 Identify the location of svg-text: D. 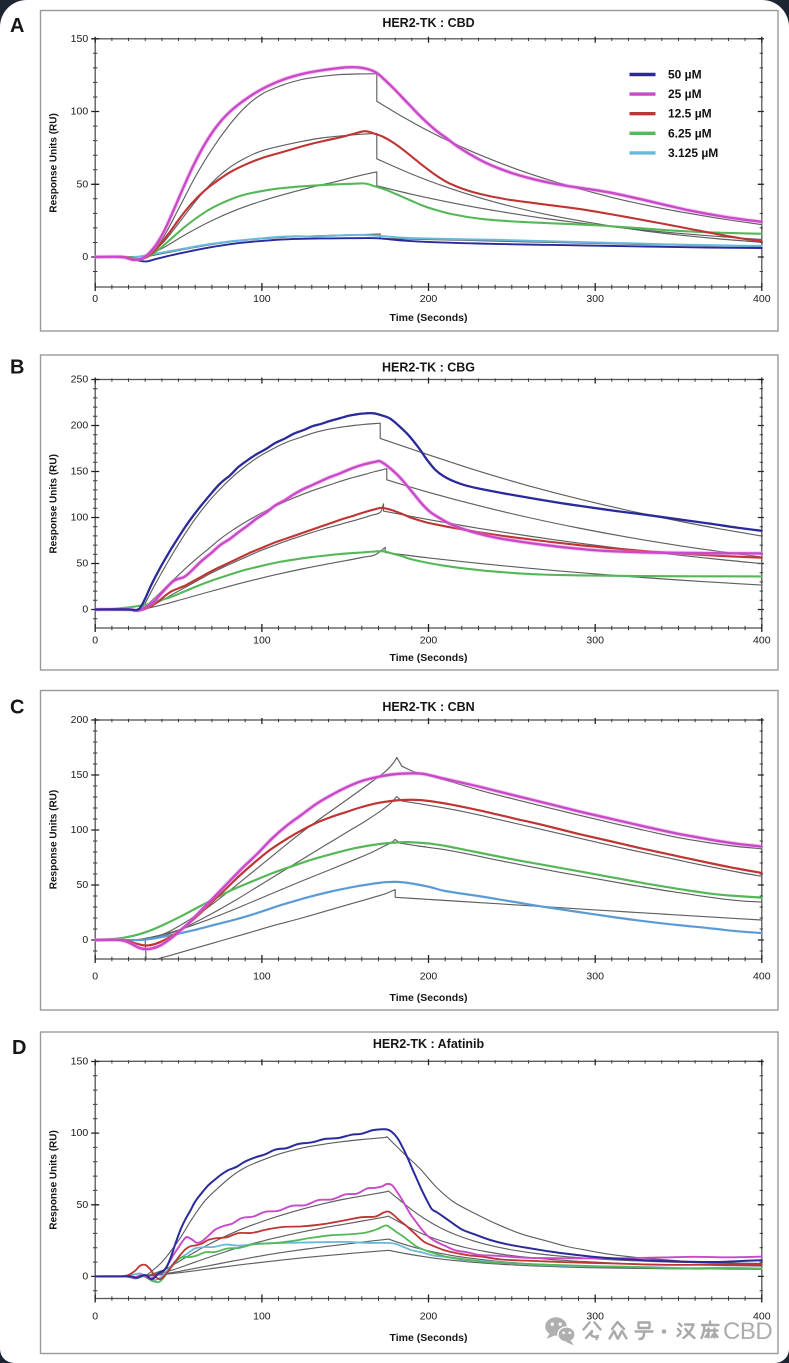
(19, 1048).